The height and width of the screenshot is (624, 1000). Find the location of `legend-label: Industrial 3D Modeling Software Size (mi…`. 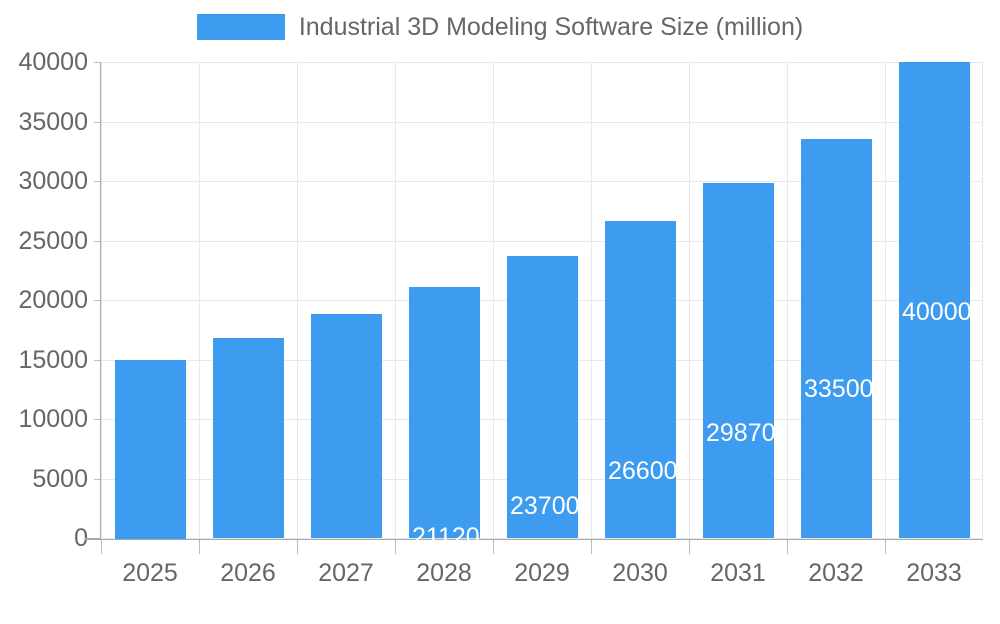

legend-label: Industrial 3D Modeling Software Size (mi… is located at coordinates (551, 26).